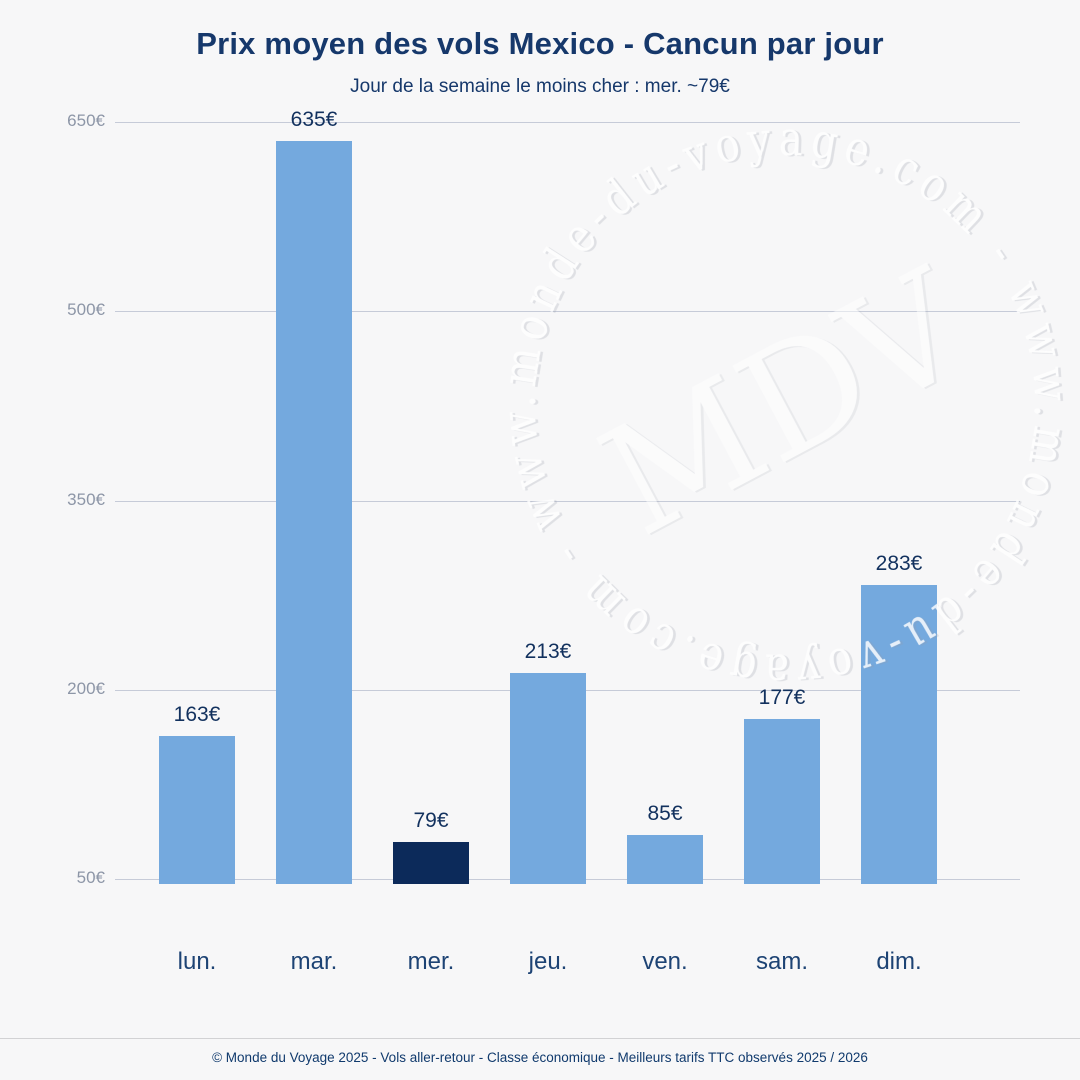 This screenshot has height=1080, width=1080. I want to click on footer-divider, so click(540, 1038).